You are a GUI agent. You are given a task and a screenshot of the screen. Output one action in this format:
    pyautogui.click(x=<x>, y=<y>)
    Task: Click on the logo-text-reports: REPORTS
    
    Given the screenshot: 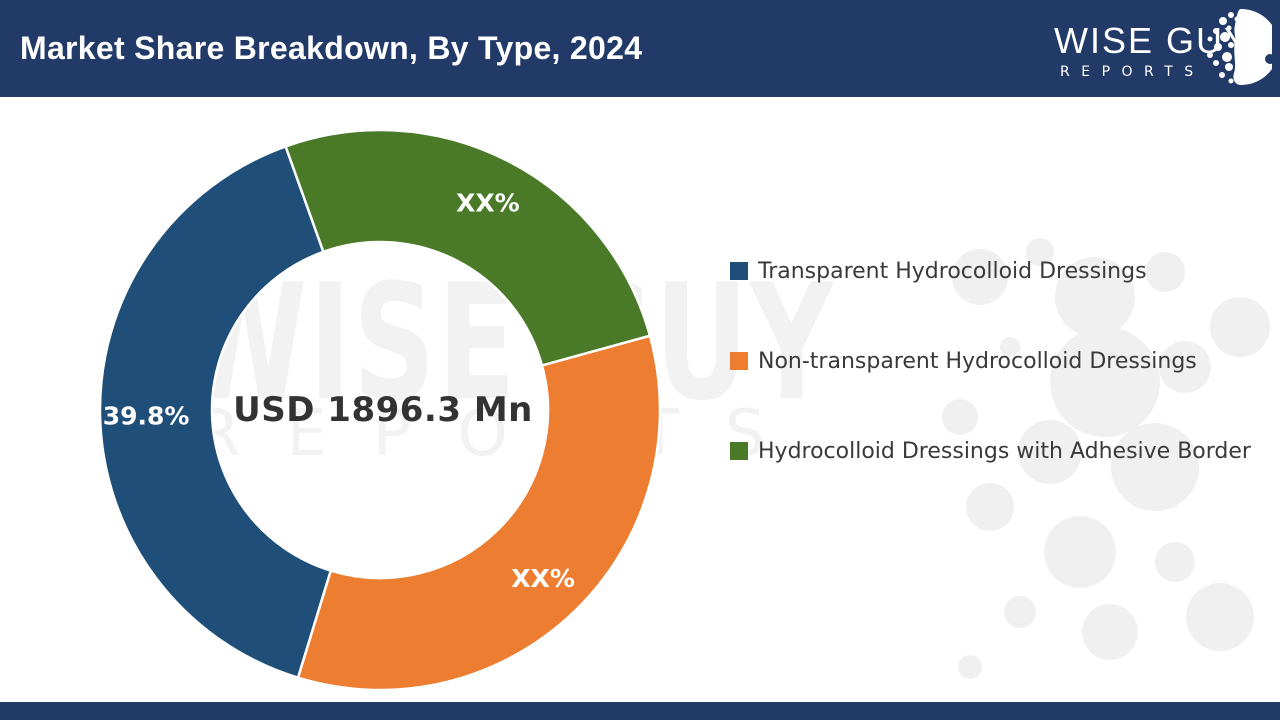 What is the action you would take?
    pyautogui.click(x=1132, y=72)
    